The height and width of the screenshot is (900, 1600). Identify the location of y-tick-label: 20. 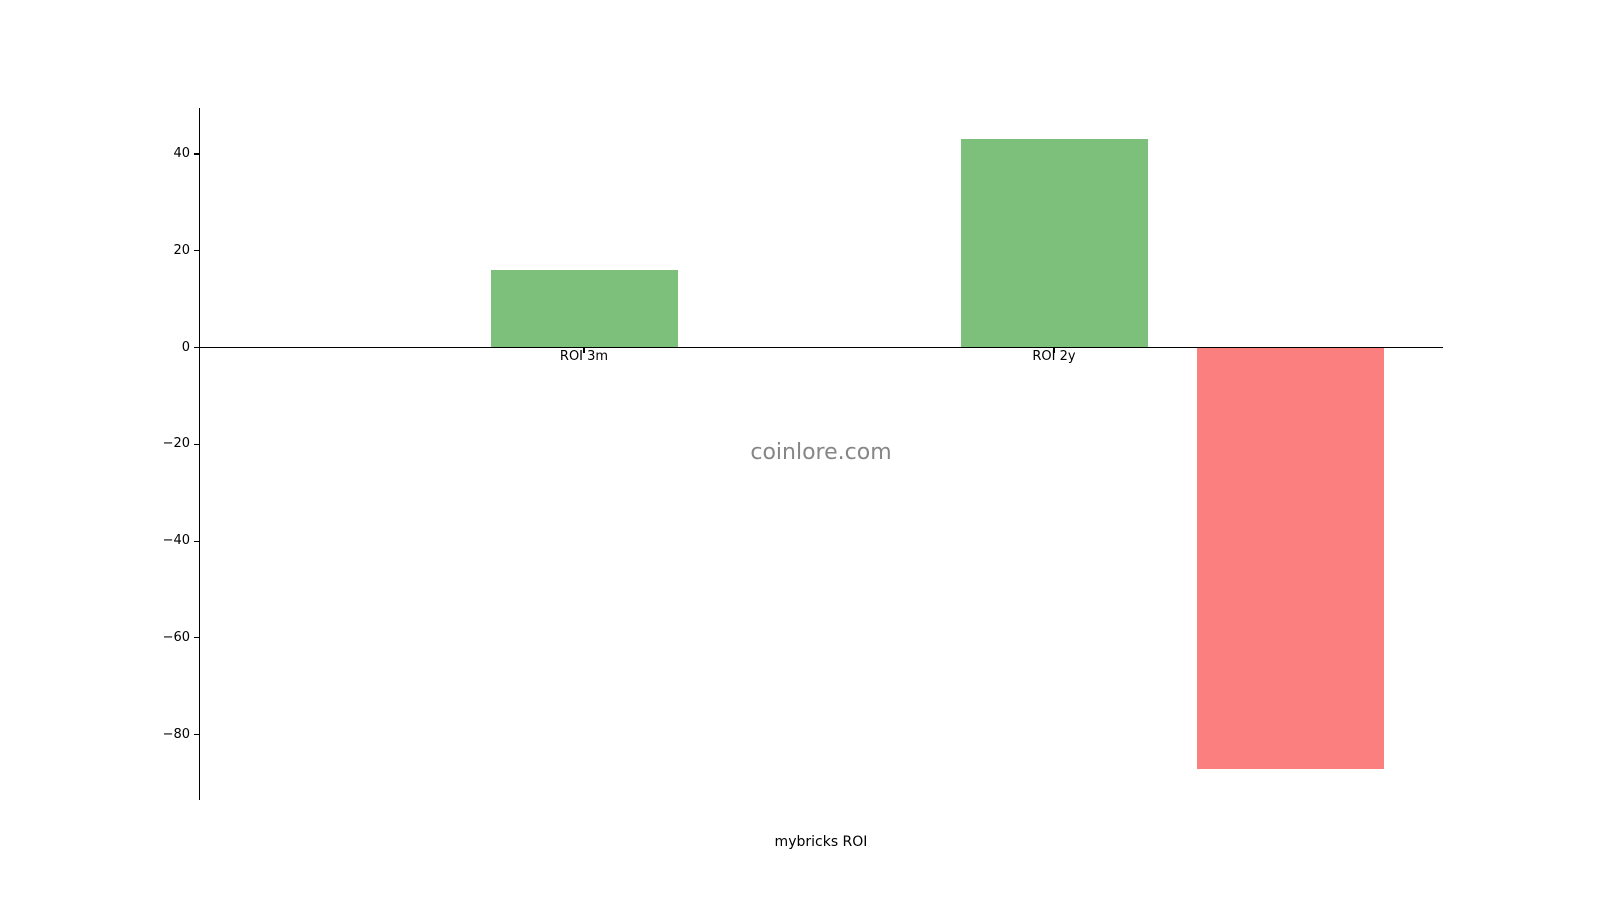
(181, 250).